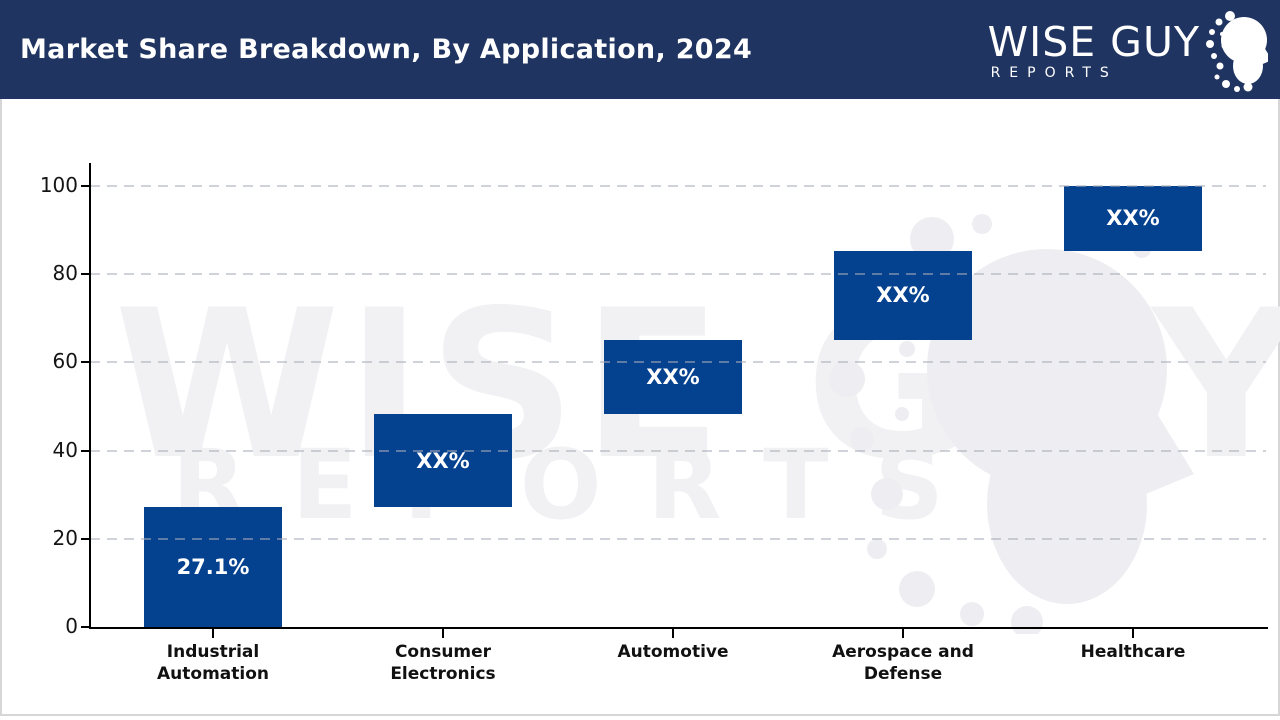  I want to click on x-category-label: Industrial Automation, so click(213, 663).